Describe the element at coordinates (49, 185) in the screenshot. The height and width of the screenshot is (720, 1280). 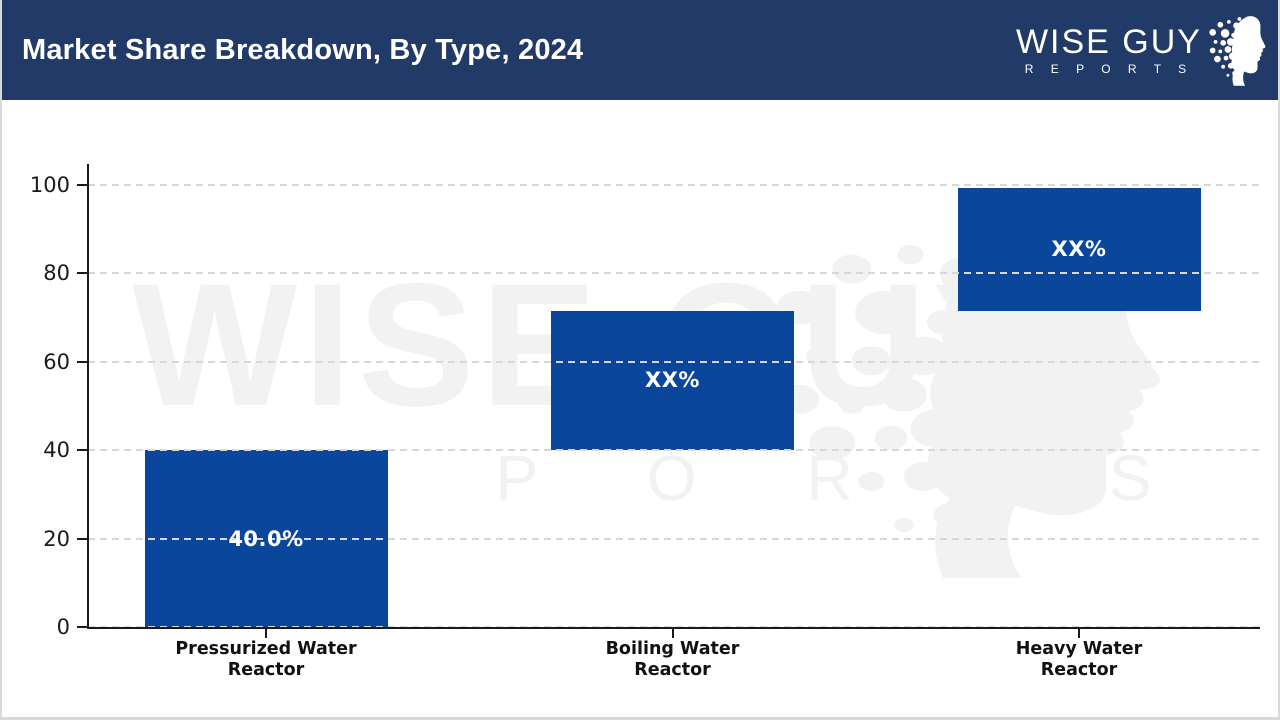
I see `y-axis-tick-label: 100` at that location.